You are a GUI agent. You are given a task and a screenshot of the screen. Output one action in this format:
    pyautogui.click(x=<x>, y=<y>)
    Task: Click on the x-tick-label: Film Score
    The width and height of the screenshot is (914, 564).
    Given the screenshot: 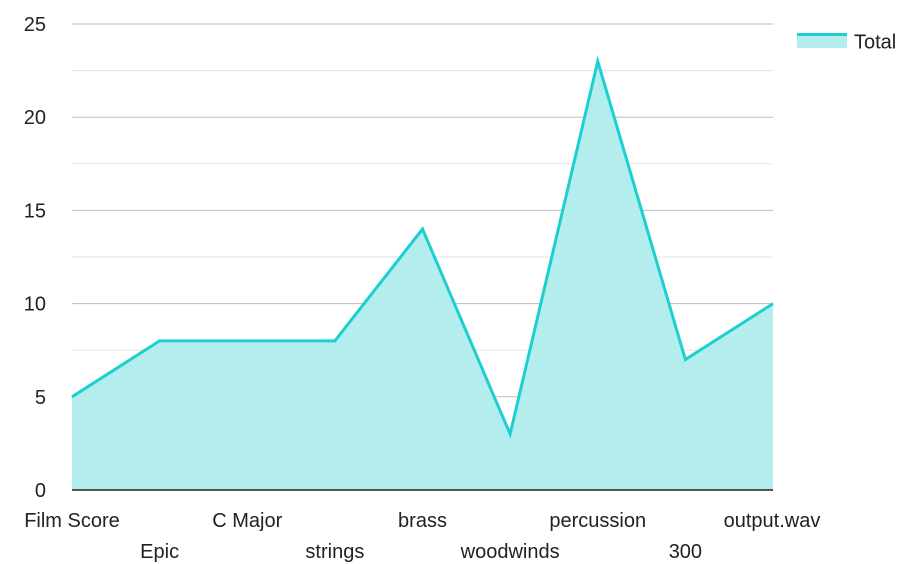 What is the action you would take?
    pyautogui.click(x=72, y=521)
    